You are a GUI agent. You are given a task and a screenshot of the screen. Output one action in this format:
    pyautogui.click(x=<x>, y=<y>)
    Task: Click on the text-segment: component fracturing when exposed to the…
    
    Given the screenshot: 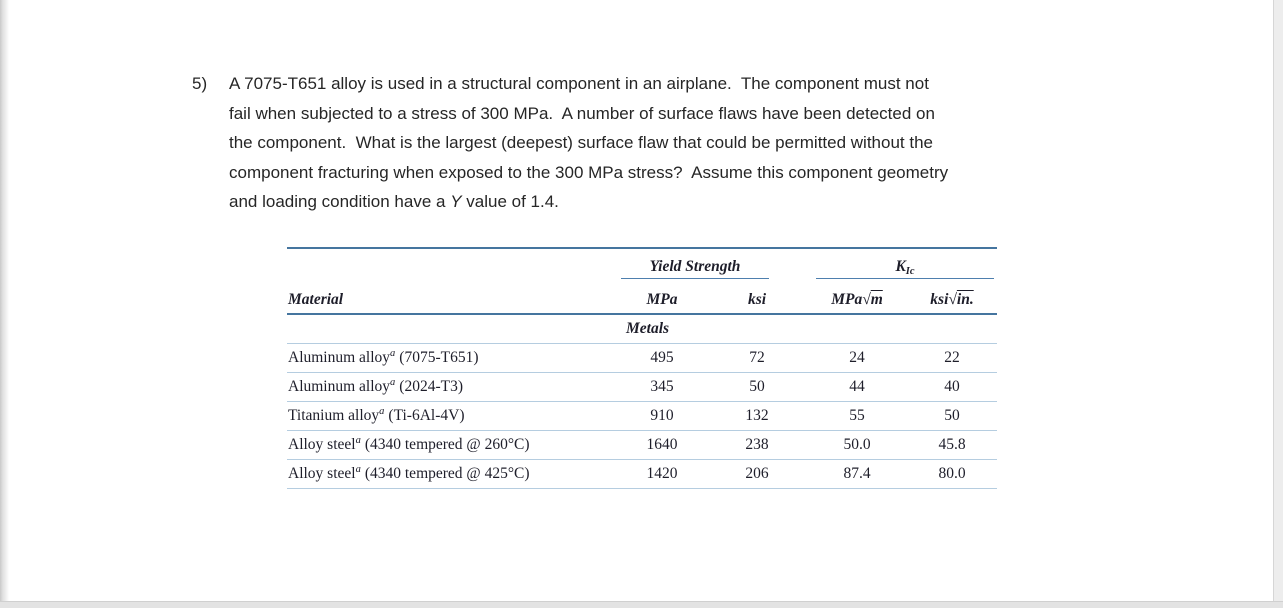 What is the action you would take?
    pyautogui.click(x=589, y=172)
    